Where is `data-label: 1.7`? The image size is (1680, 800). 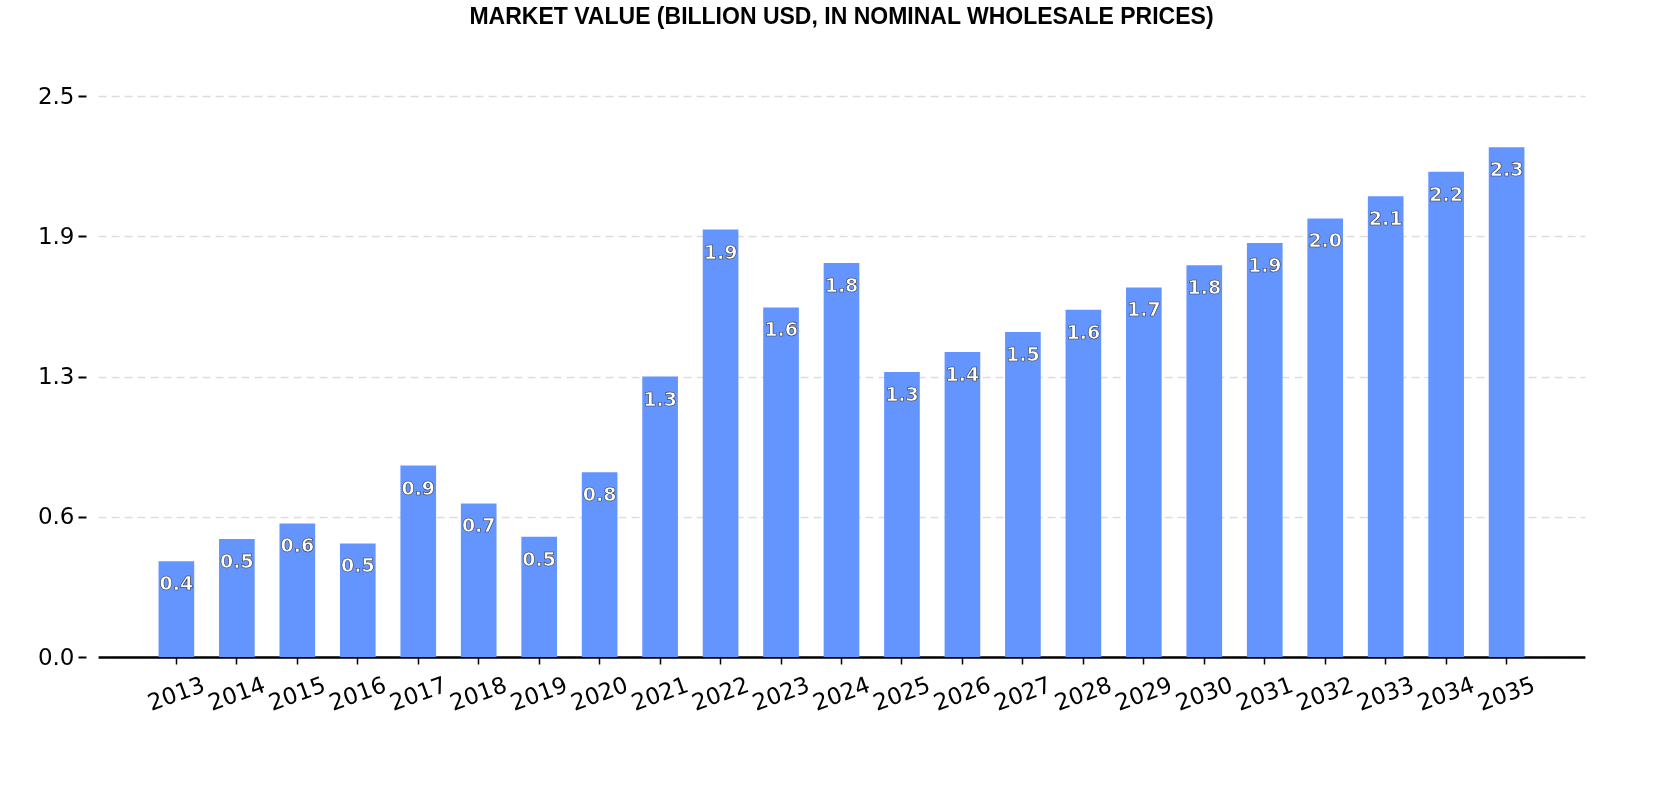 data-label: 1.7 is located at coordinates (1143, 309).